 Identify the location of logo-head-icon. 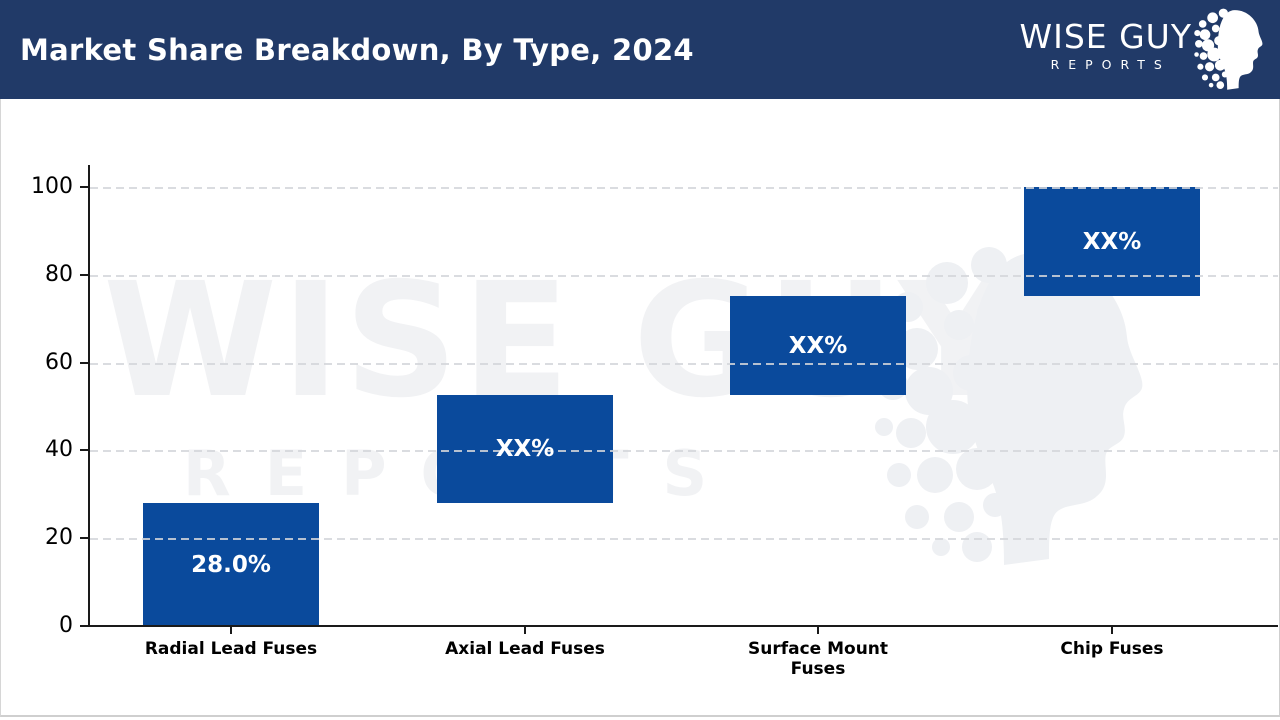
(1228, 49).